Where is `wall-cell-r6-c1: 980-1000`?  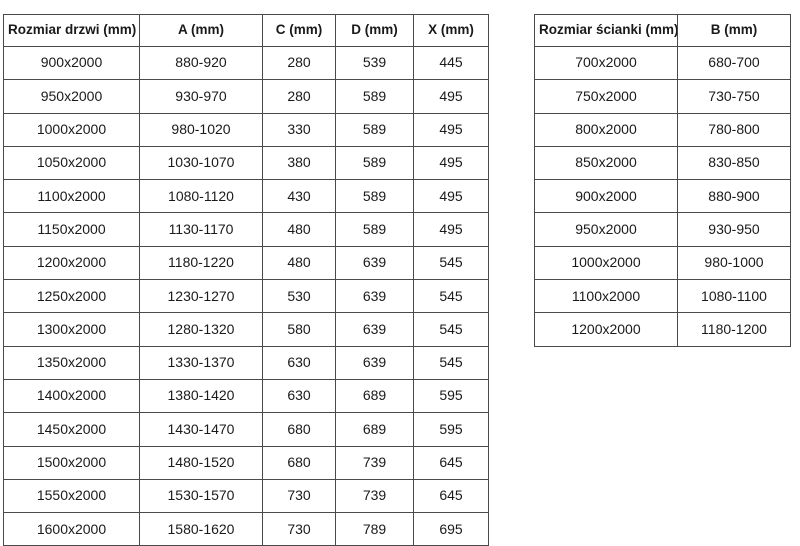 wall-cell-r6-c1: 980-1000 is located at coordinates (734, 263).